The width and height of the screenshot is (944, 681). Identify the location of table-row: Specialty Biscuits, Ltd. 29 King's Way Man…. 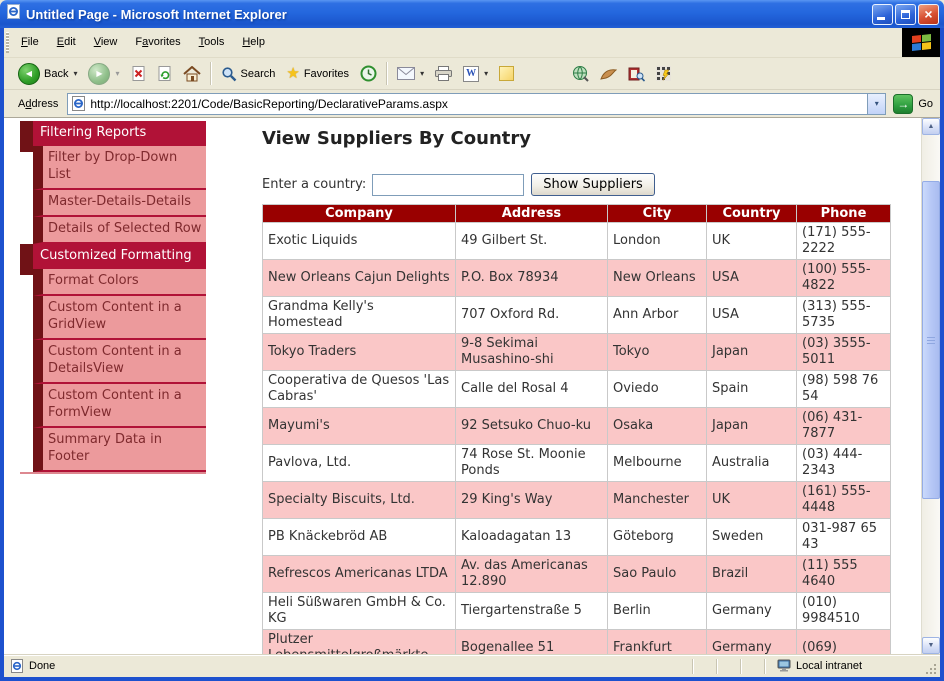
(576, 500).